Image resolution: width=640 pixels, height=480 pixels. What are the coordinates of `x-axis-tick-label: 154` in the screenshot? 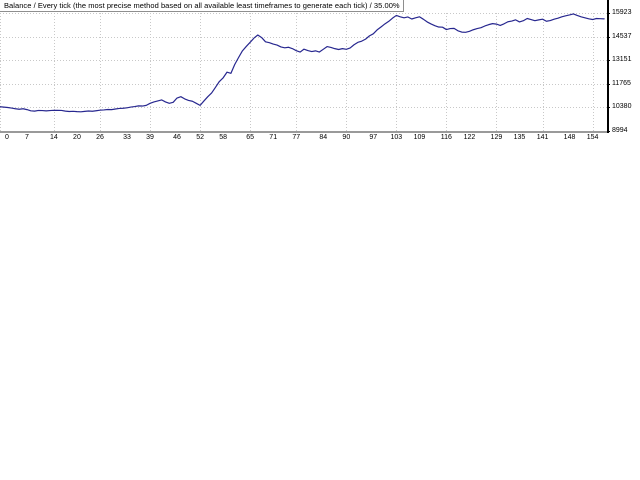 It's located at (592, 137).